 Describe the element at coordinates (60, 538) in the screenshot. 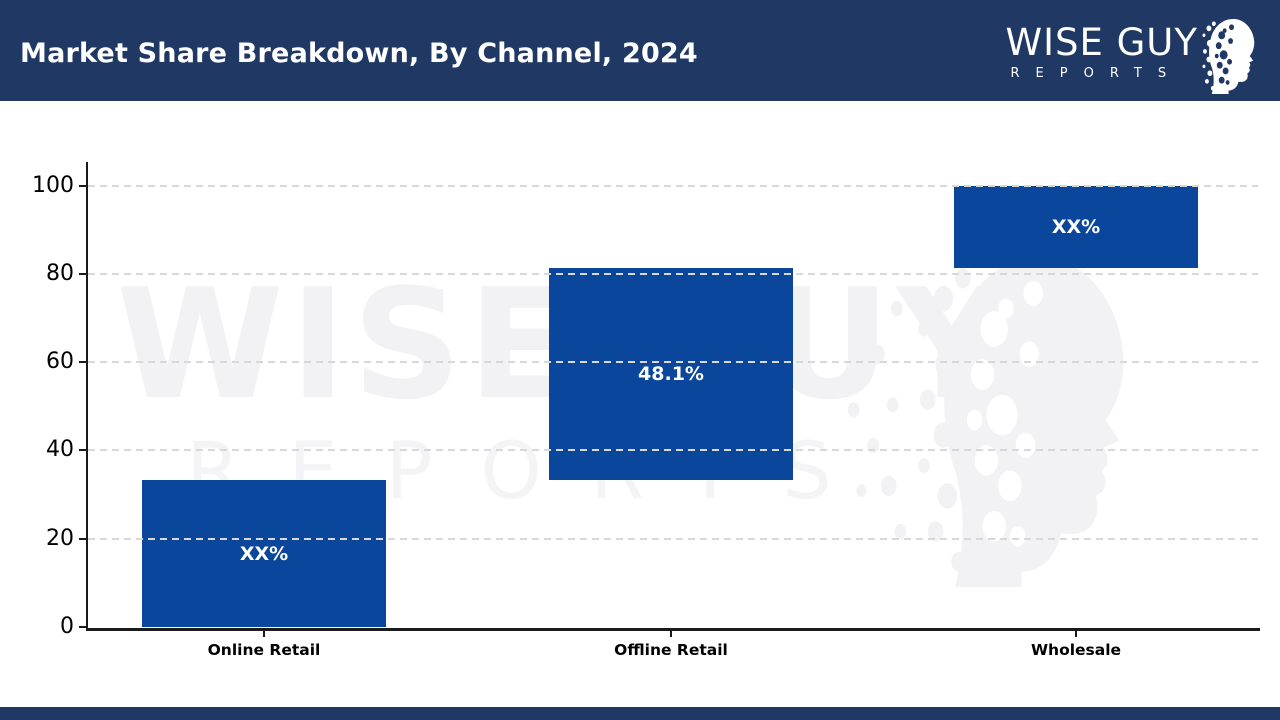

I see `y-tick-label-20: 20` at that location.